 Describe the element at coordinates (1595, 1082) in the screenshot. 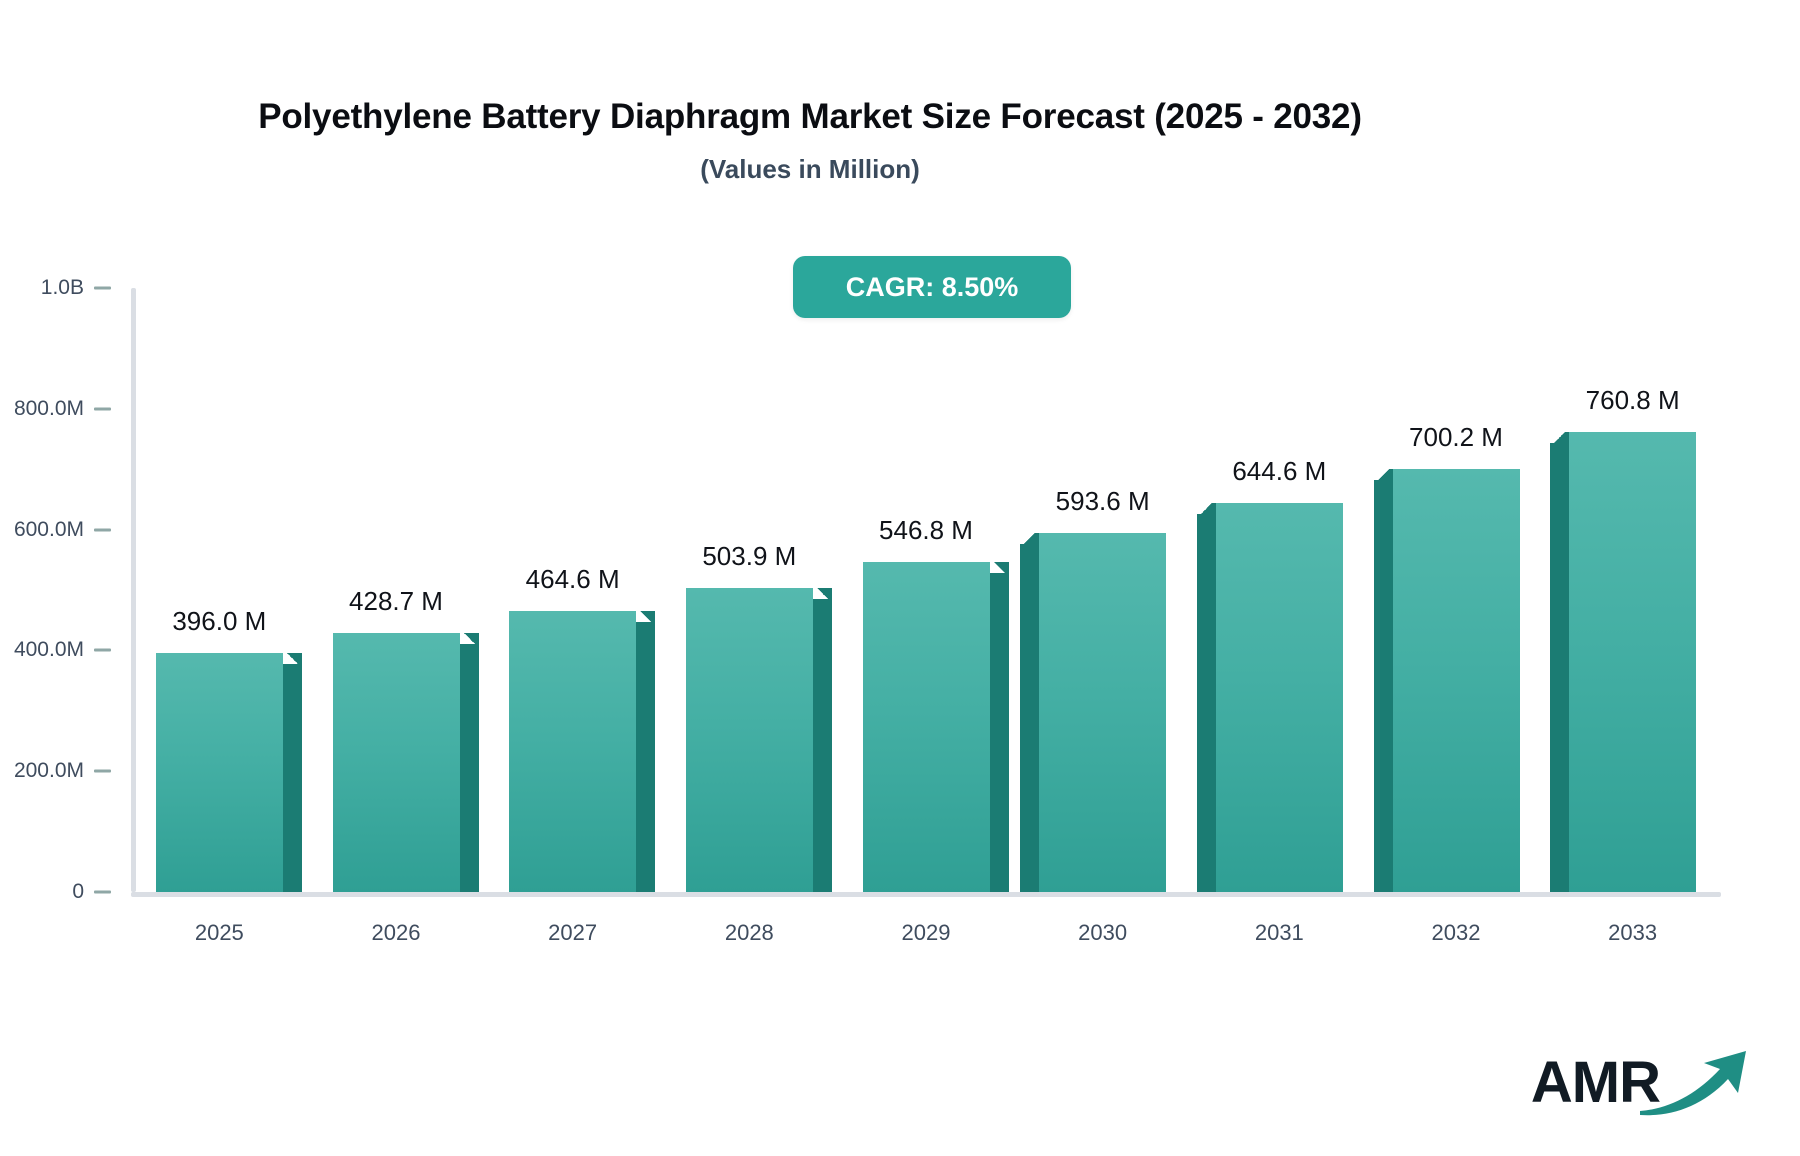

I see `logo-text: AMR` at that location.